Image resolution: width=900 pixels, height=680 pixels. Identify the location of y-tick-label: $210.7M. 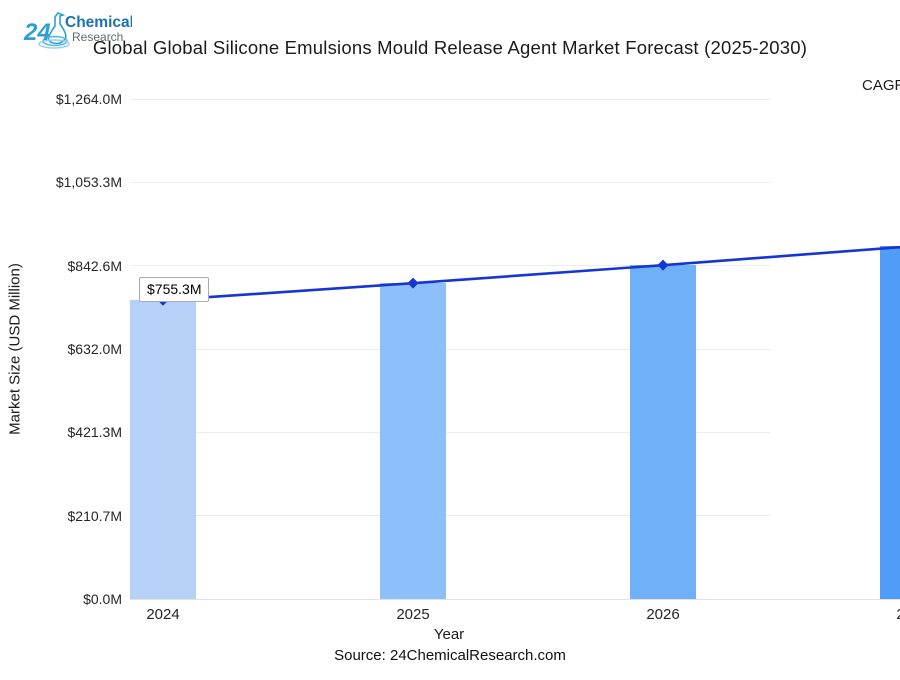
(94, 515).